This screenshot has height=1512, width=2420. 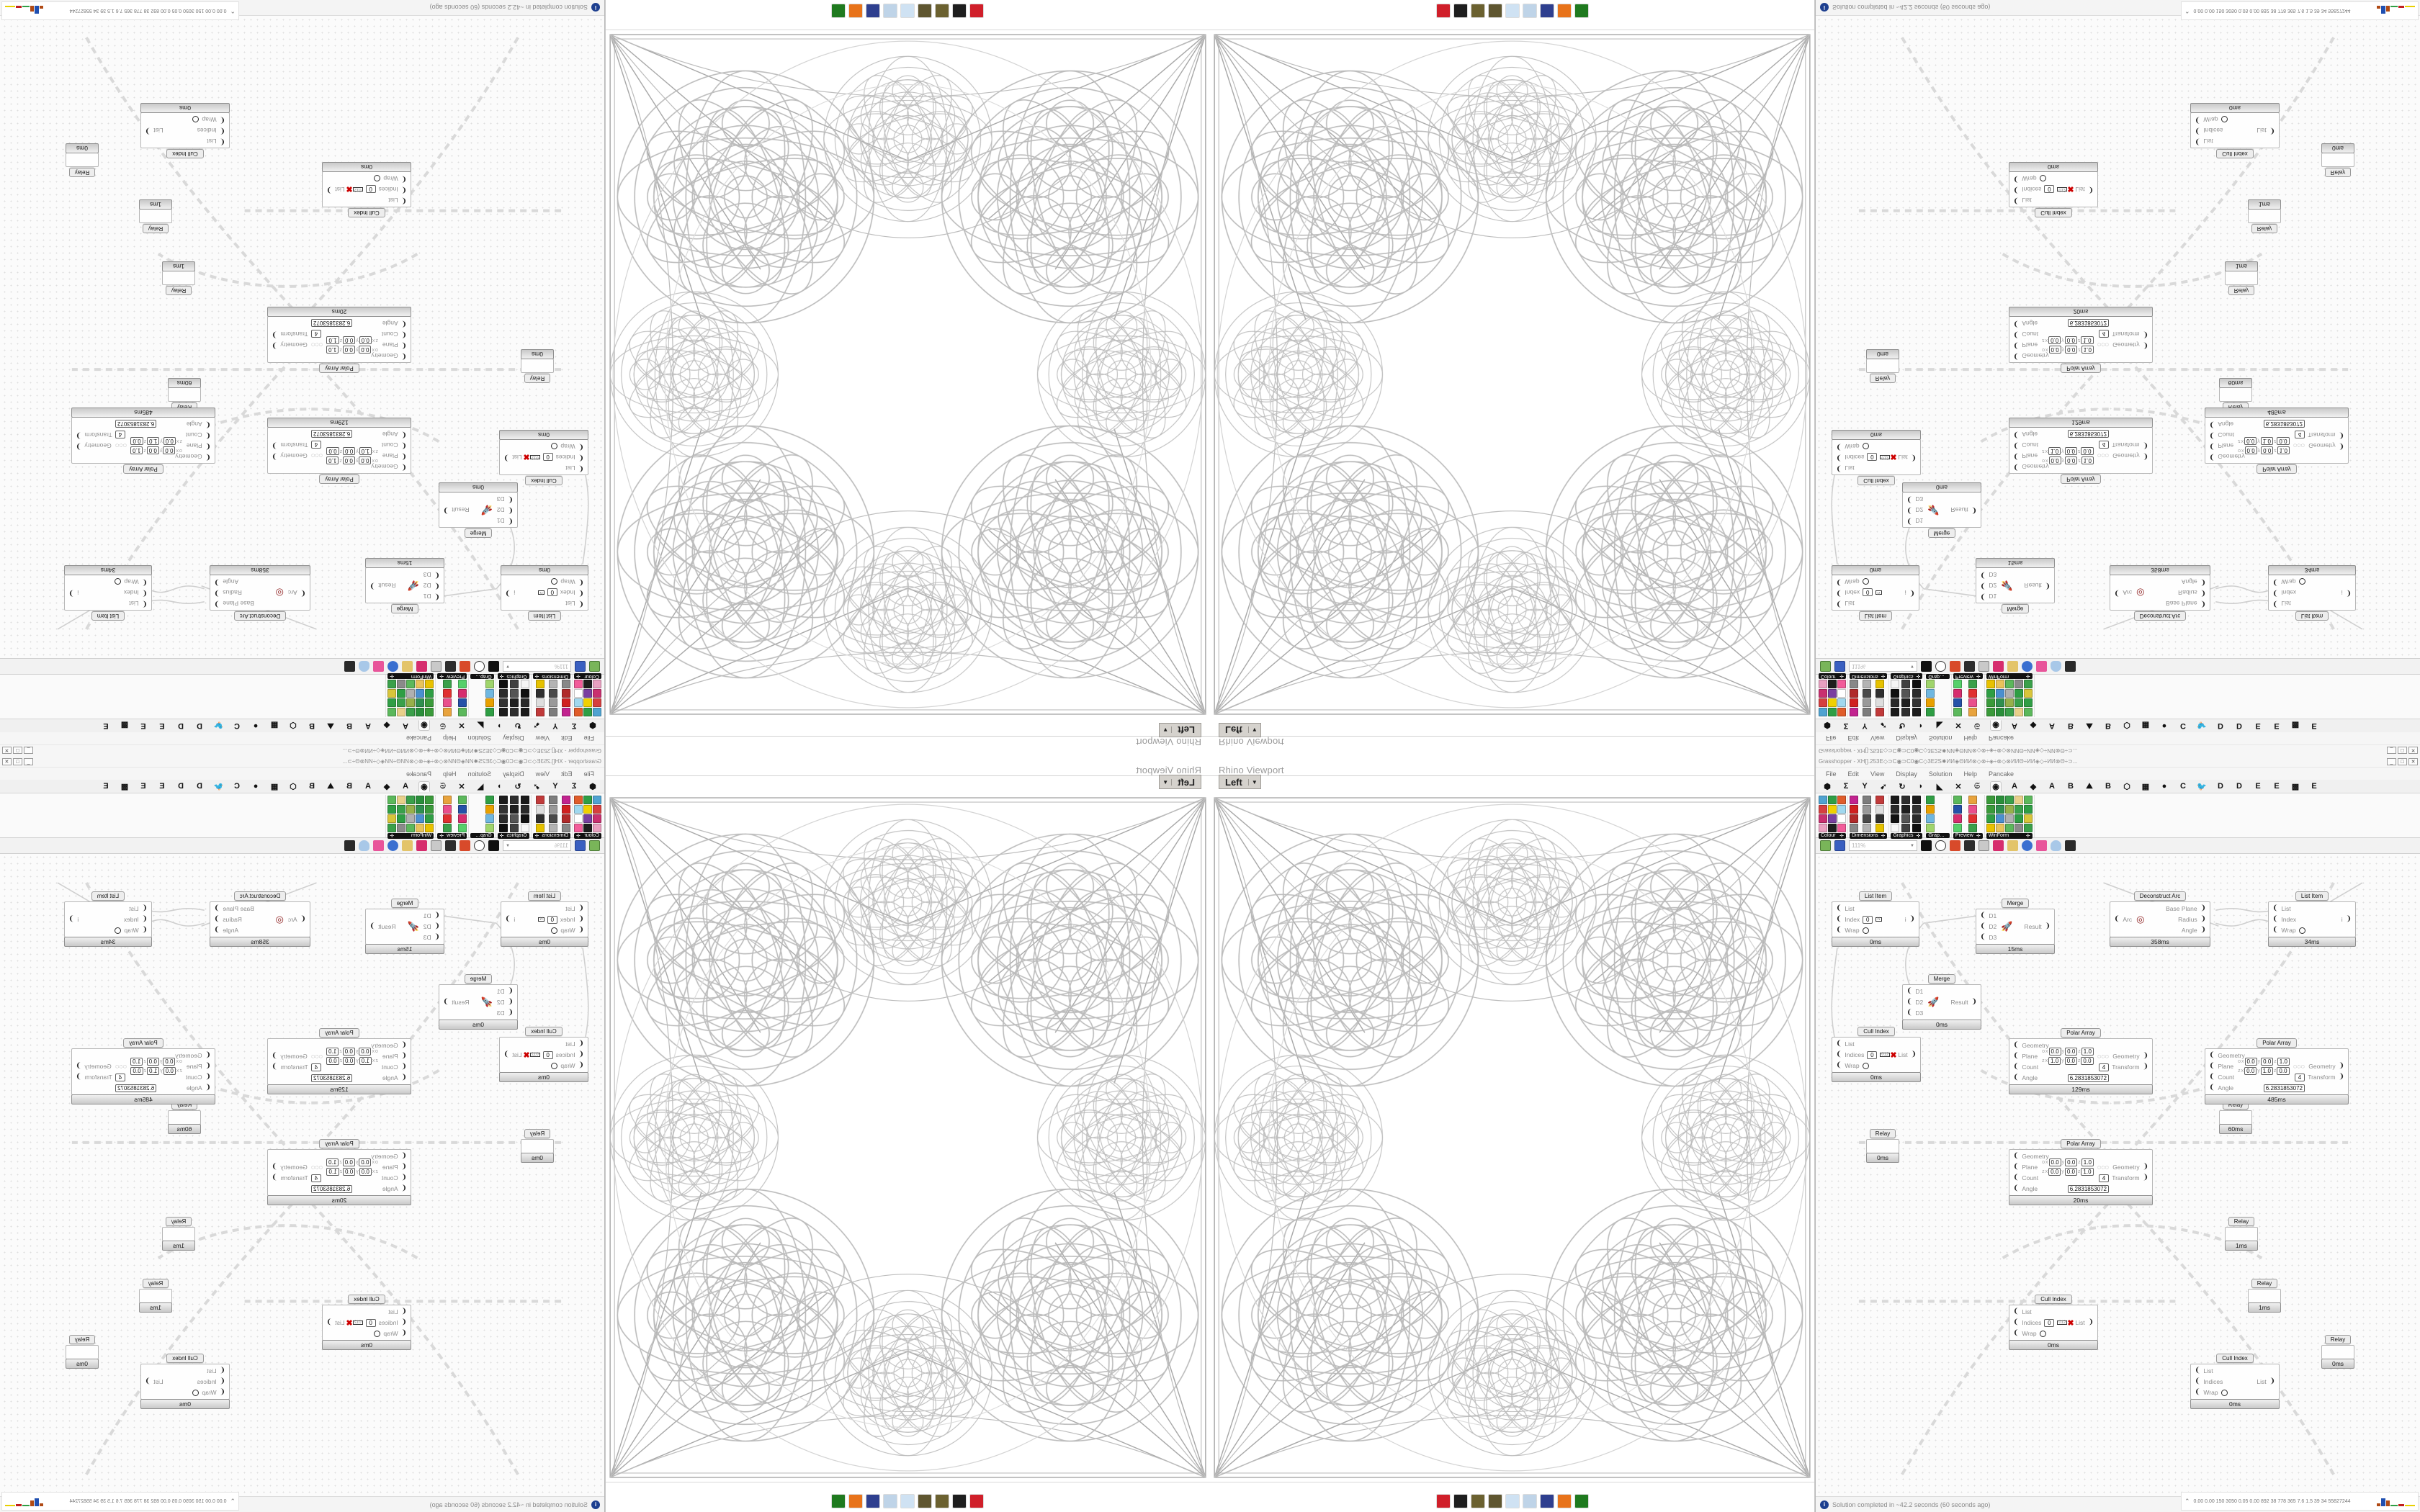 What do you see at coordinates (555, 786) in the screenshot?
I see `sets-tab: Y` at bounding box center [555, 786].